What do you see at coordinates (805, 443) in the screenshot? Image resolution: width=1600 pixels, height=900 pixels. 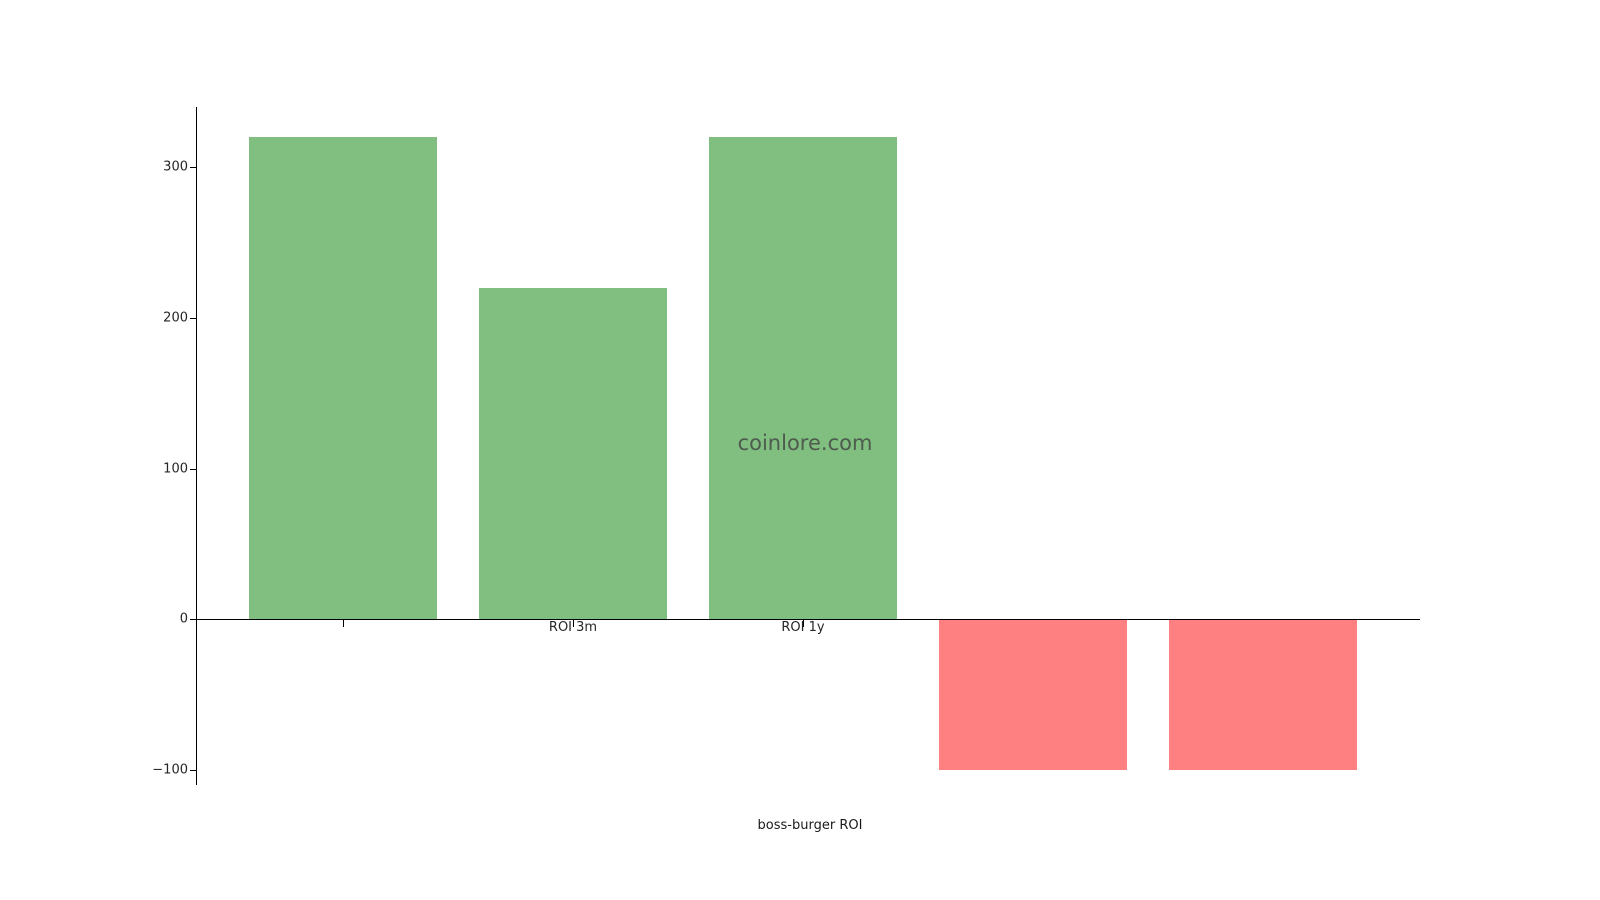 I see `watermark-text: coinlore.com` at bounding box center [805, 443].